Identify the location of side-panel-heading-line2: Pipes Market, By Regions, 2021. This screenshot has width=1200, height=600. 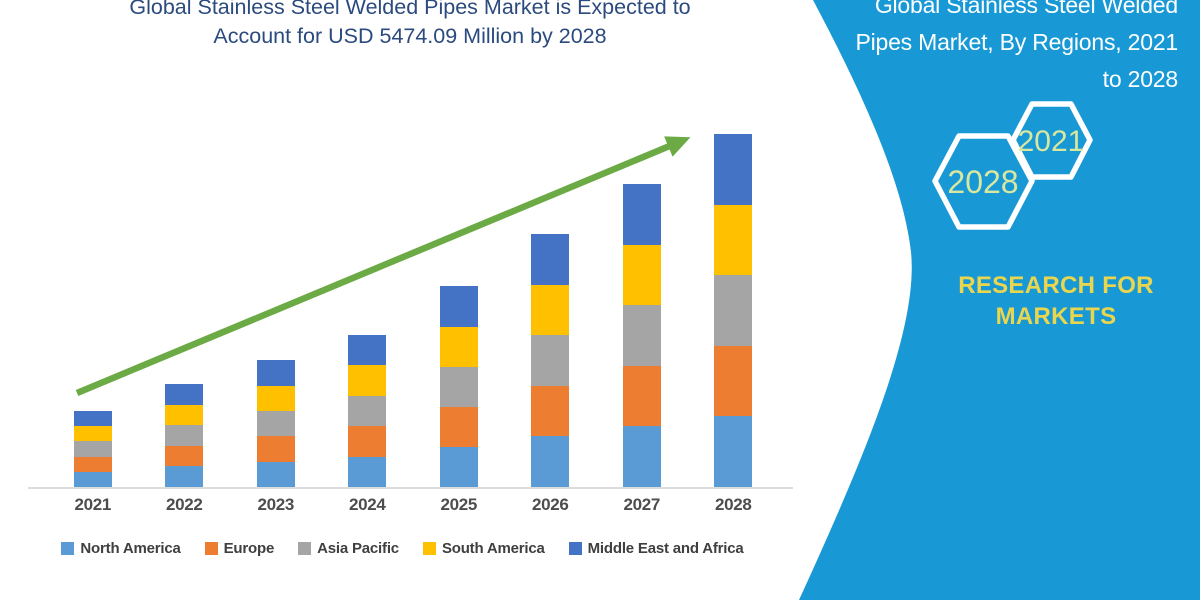
(1016, 42).